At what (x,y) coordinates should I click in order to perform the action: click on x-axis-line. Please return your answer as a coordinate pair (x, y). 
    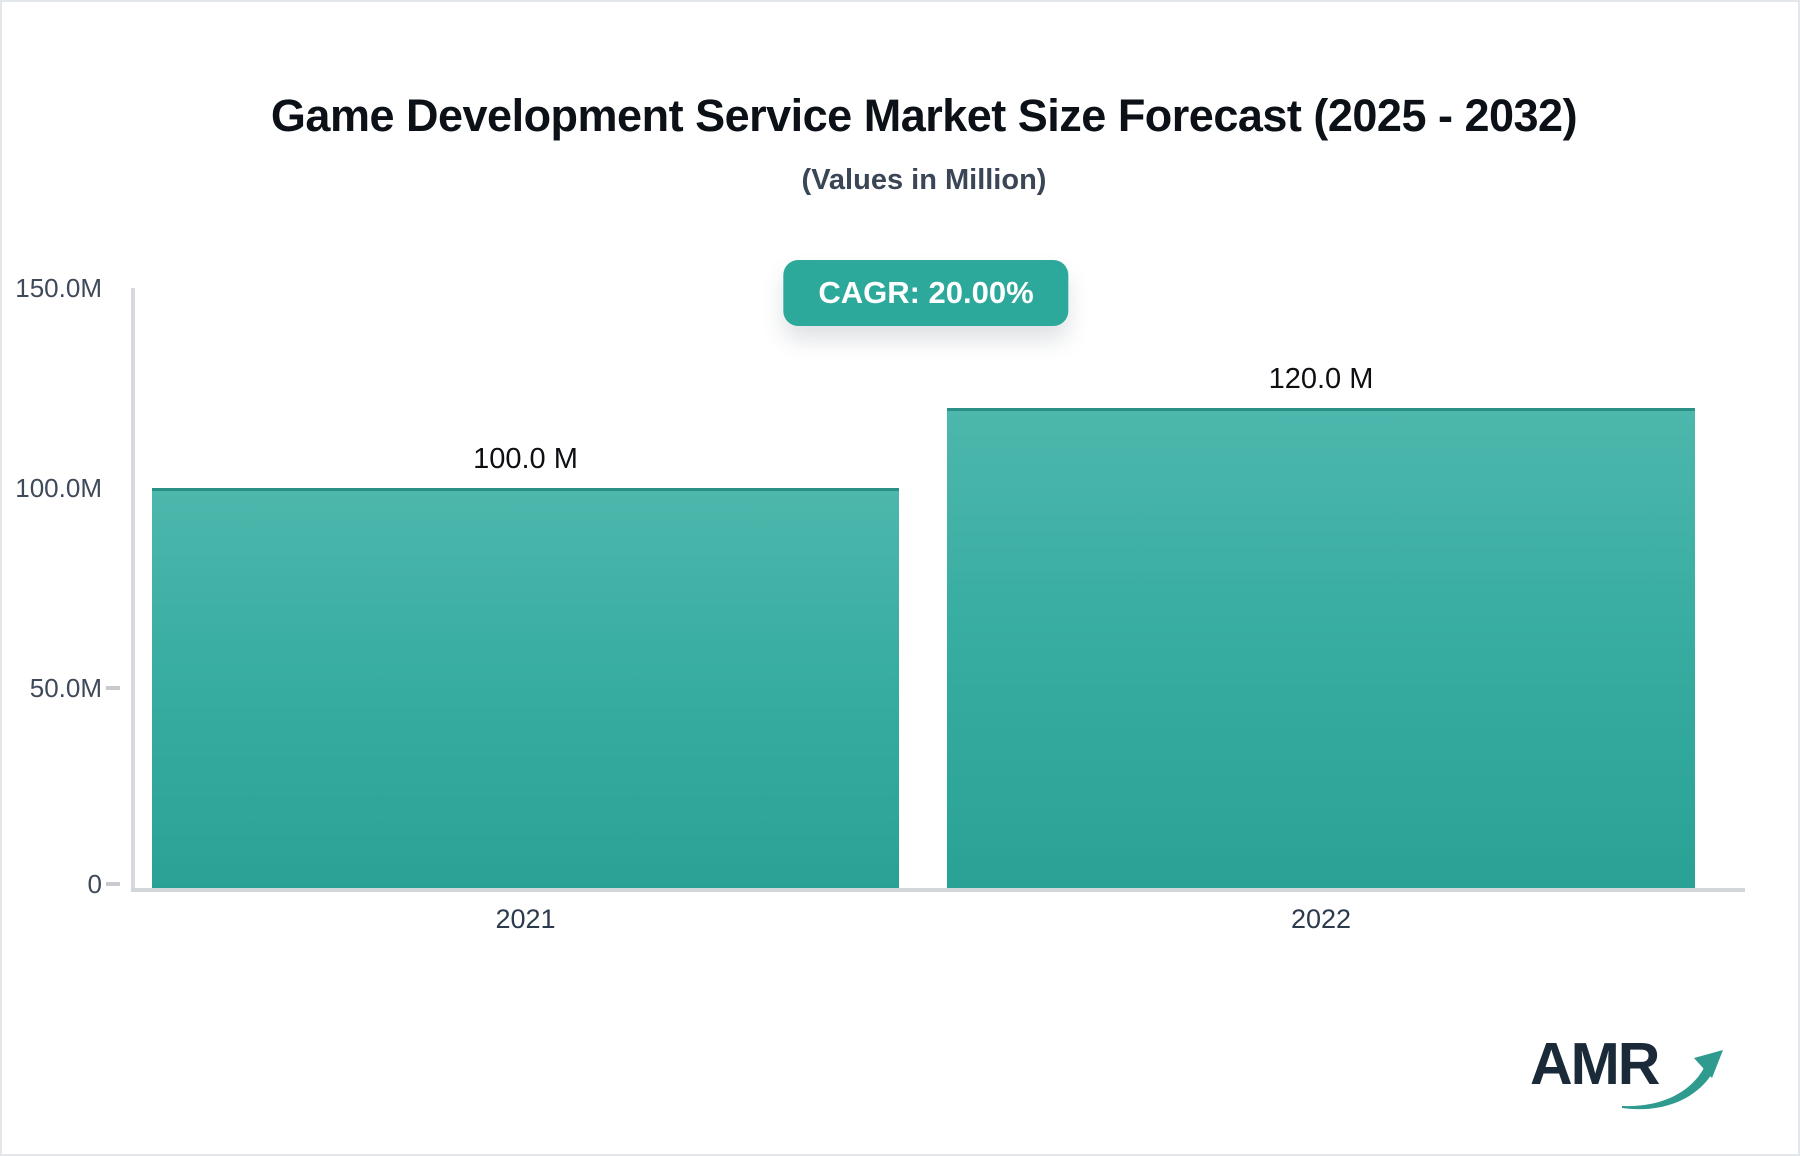
    Looking at the image, I should click on (938, 890).